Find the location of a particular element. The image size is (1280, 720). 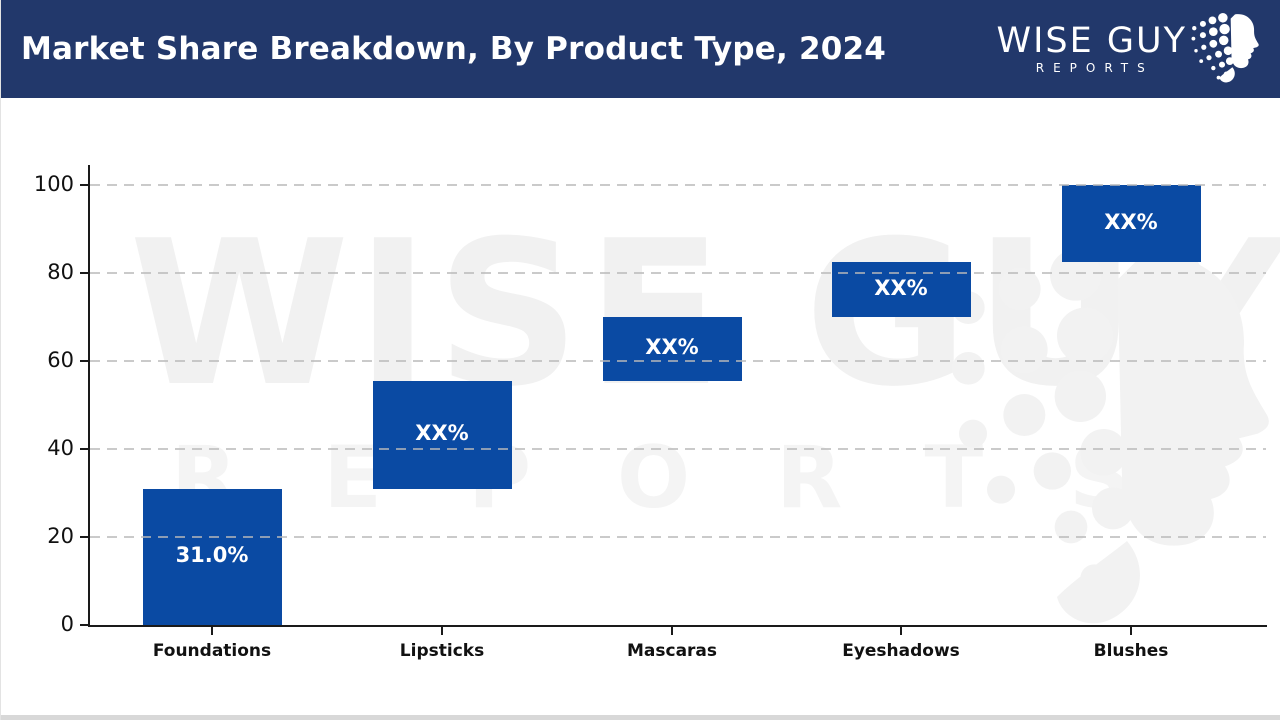

brand-logo-text: WISE GUY REPORTS is located at coordinates (1091, 48).